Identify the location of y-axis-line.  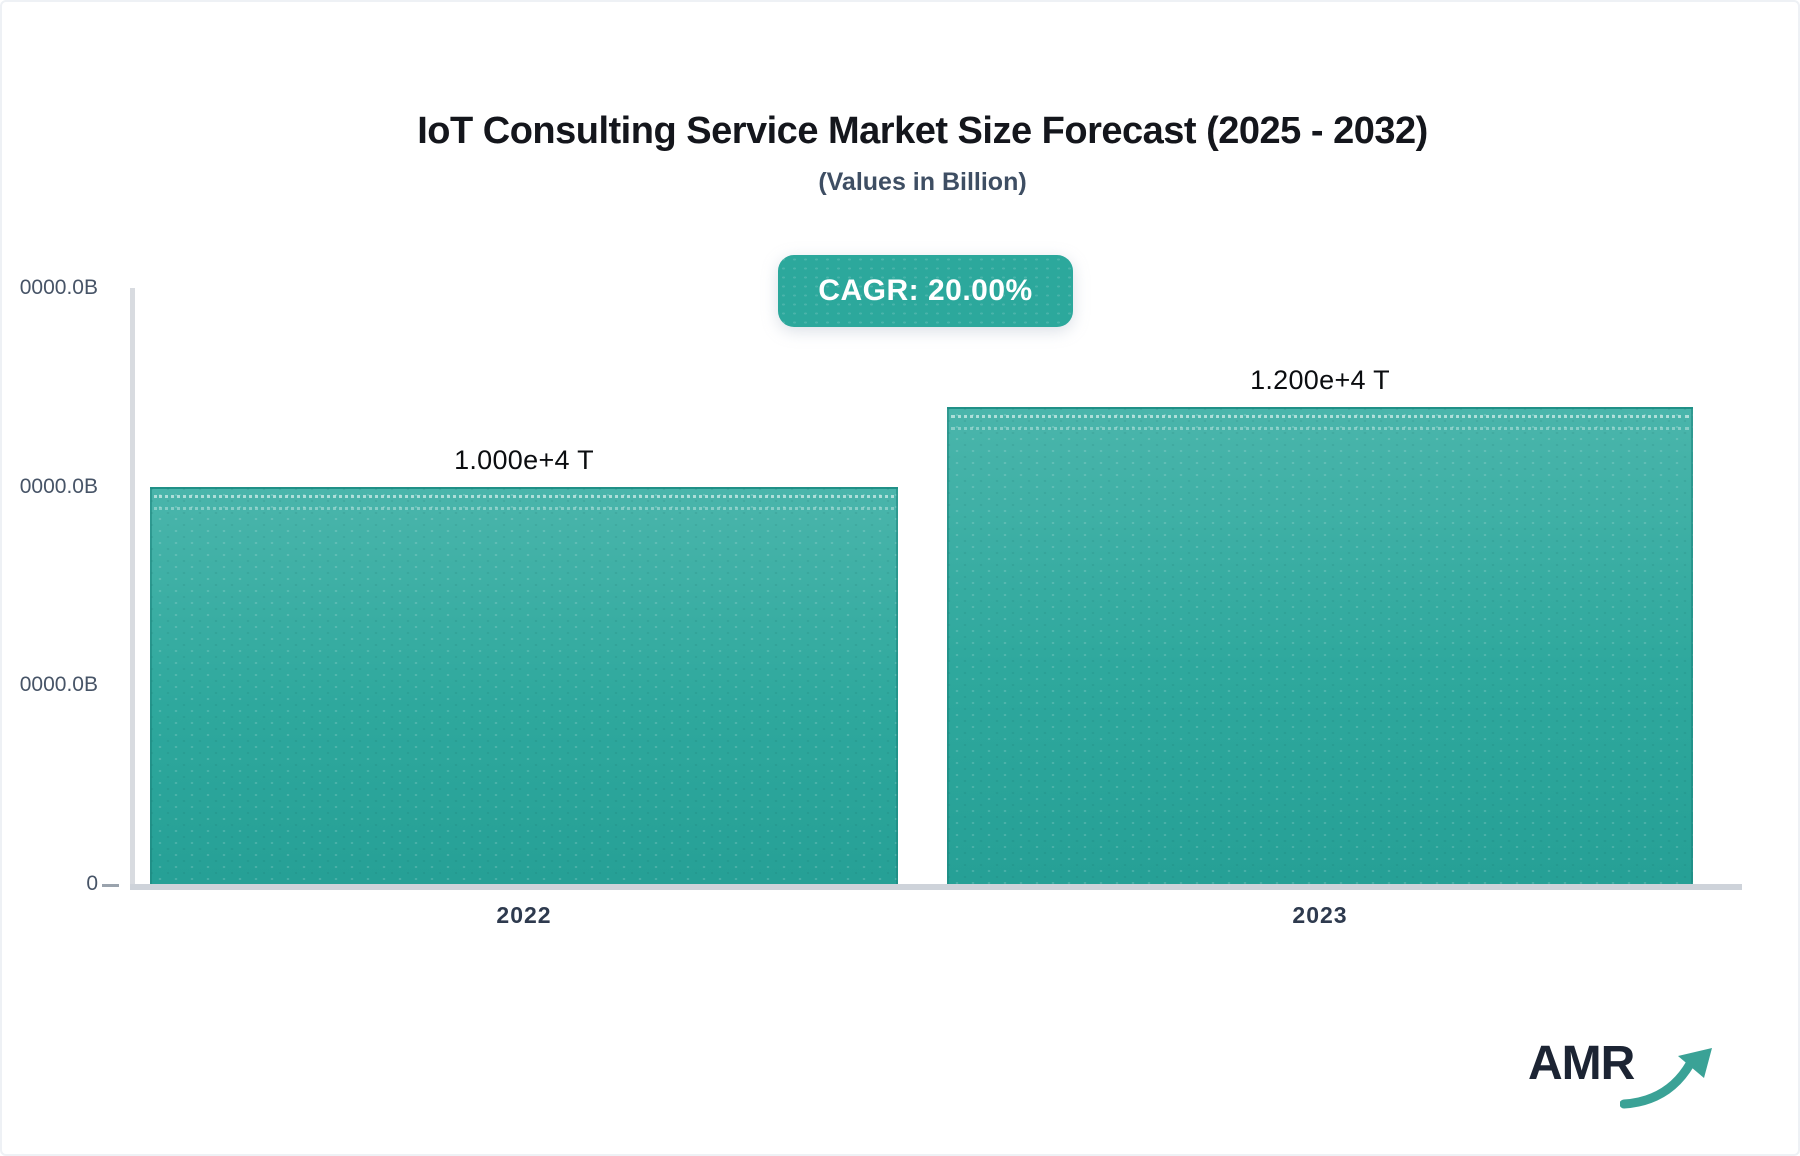
(132, 589).